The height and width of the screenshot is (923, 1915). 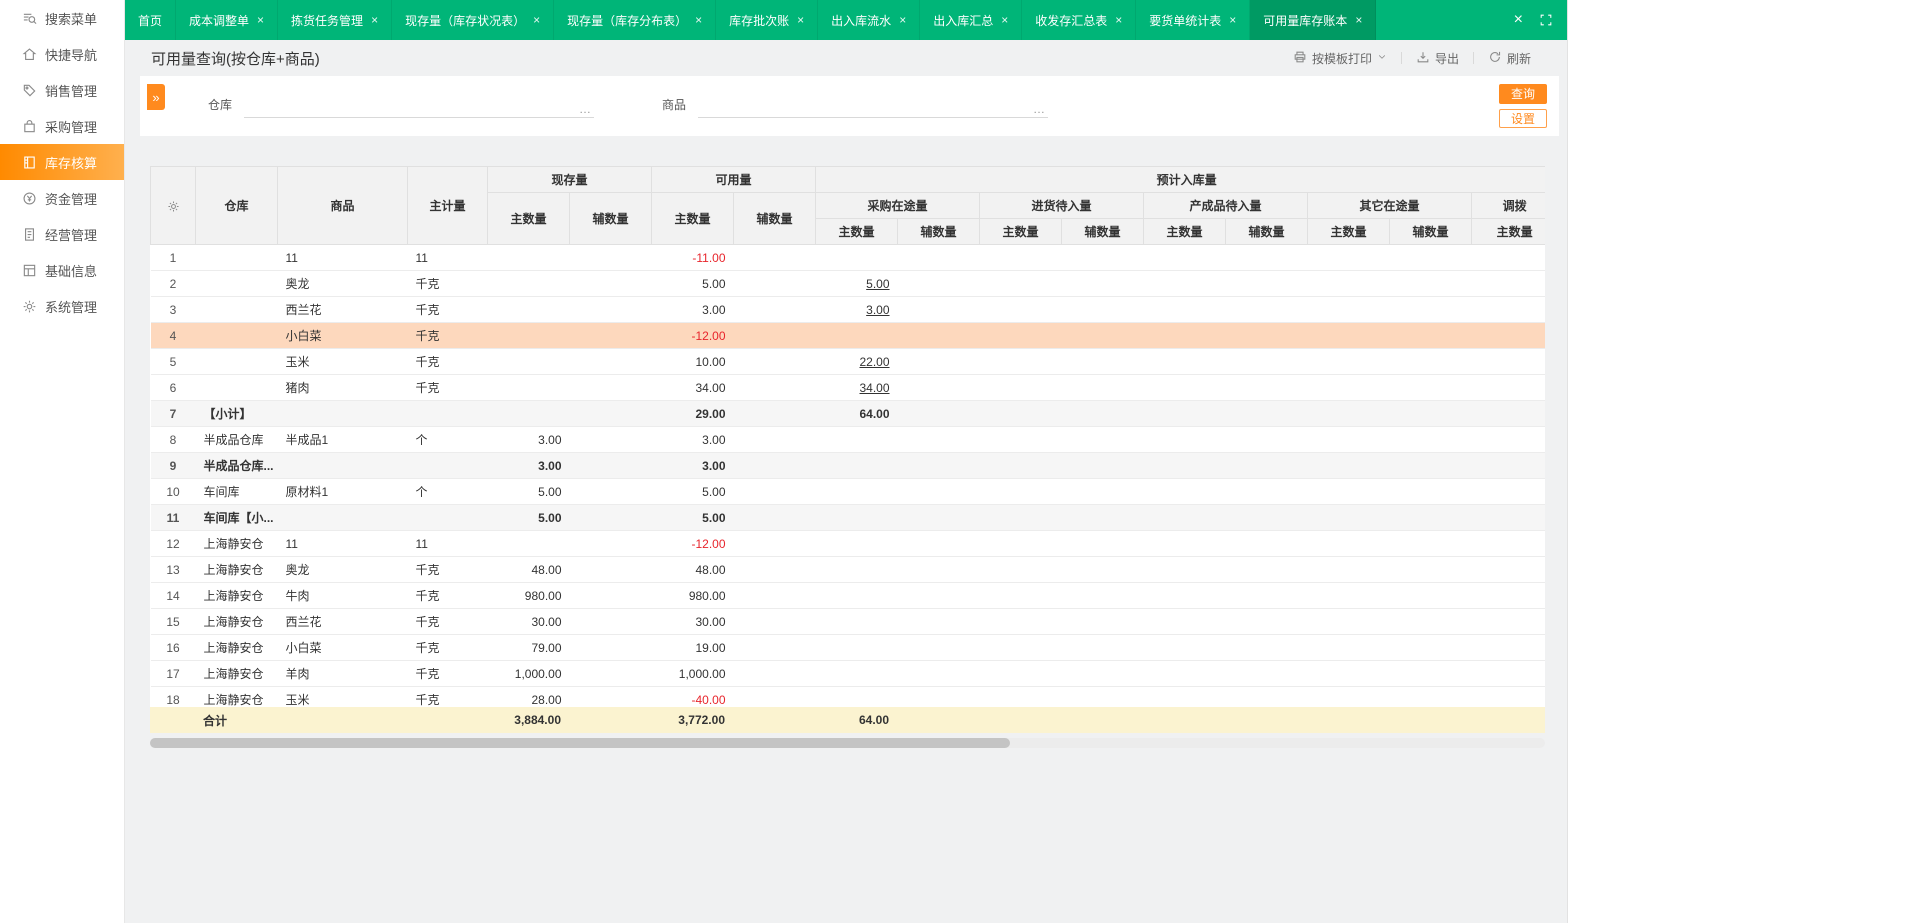 What do you see at coordinates (342, 439) in the screenshot?
I see `cell-goods: 半成品1` at bounding box center [342, 439].